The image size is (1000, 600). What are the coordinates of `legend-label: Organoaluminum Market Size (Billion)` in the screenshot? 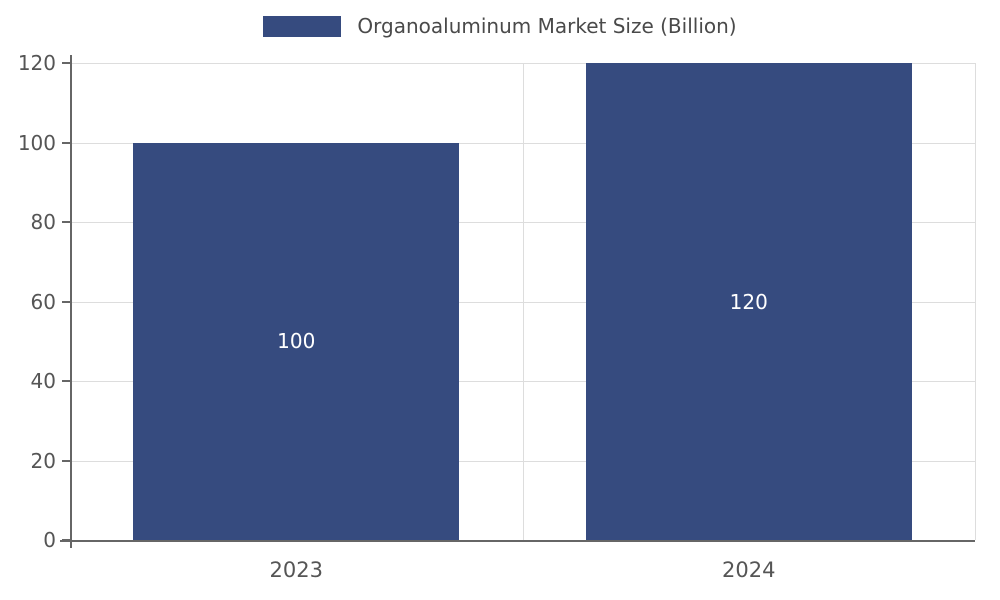 It's located at (547, 26).